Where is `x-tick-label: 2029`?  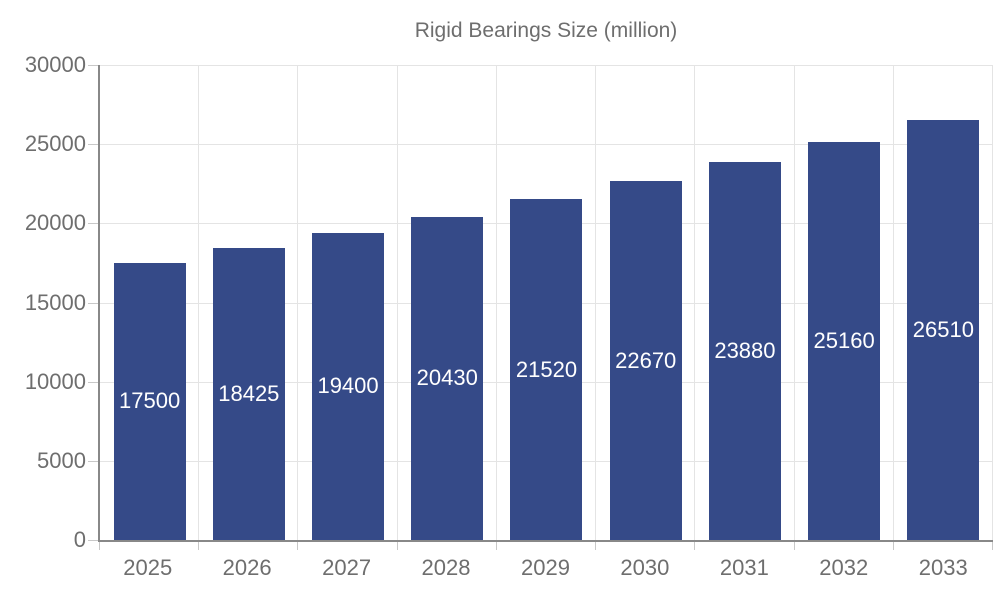
x-tick-label: 2029 is located at coordinates (545, 567).